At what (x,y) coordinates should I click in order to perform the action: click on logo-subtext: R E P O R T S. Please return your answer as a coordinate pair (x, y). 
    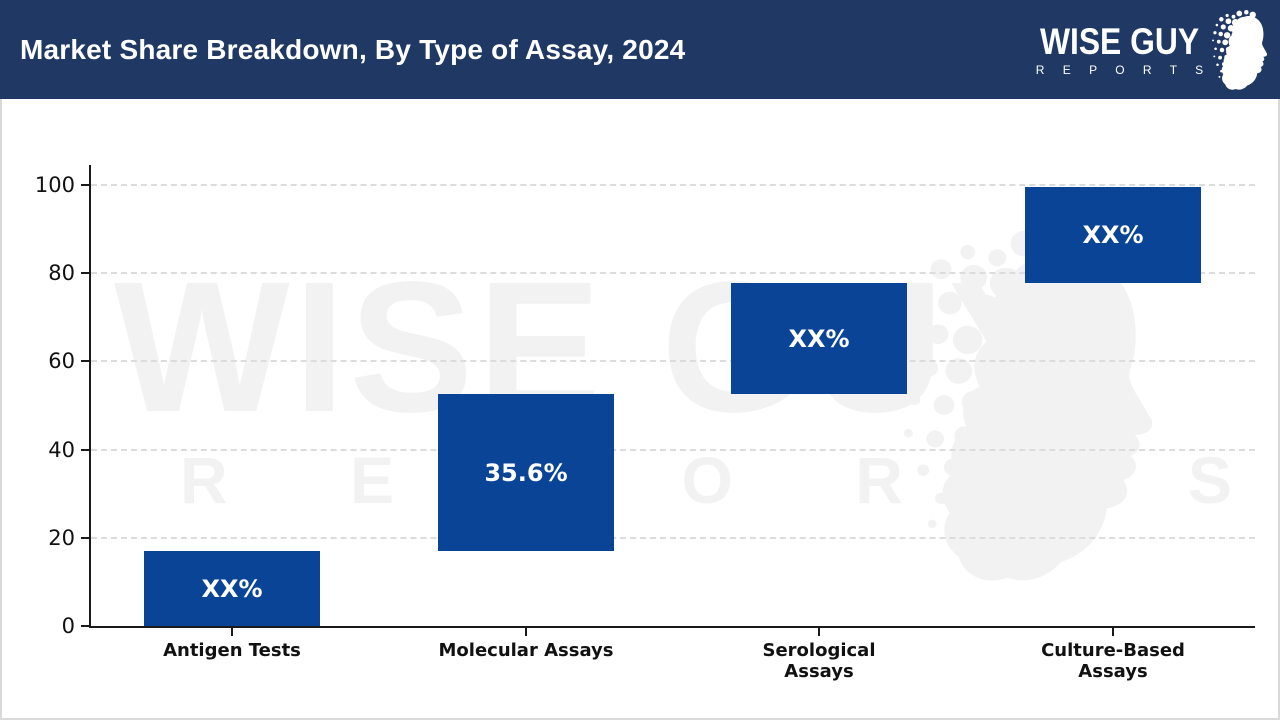
    Looking at the image, I should click on (1123, 69).